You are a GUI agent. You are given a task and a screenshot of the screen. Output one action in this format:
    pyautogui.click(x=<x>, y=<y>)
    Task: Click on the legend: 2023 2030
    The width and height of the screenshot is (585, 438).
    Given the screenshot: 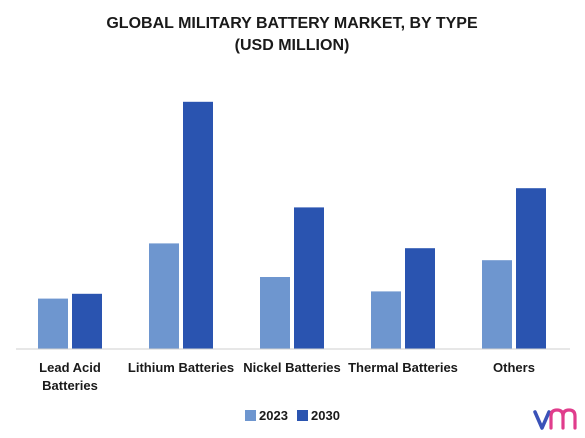 What is the action you would take?
    pyautogui.click(x=292, y=415)
    